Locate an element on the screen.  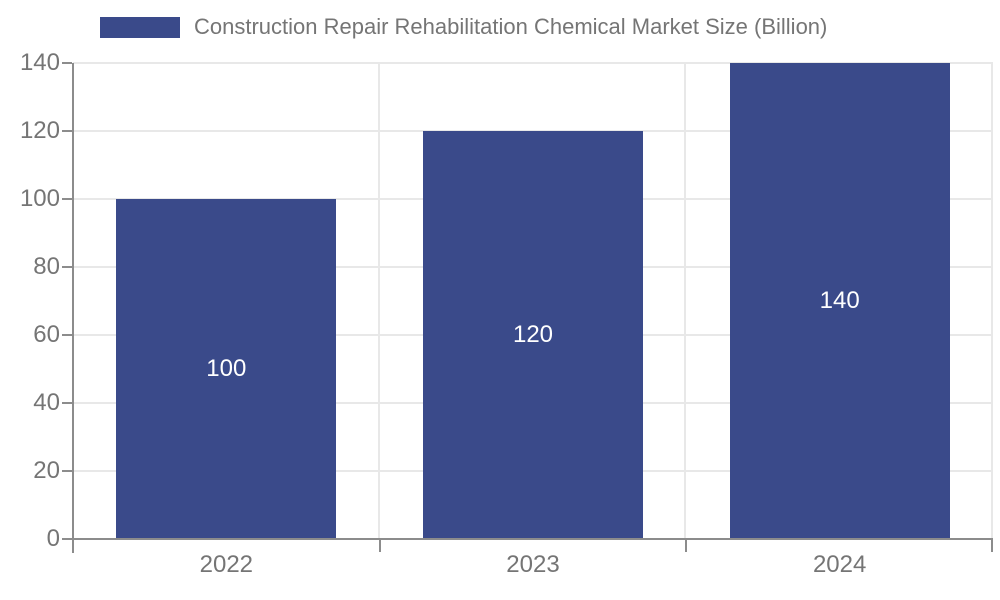
x-tick-label: 2022 is located at coordinates (226, 564).